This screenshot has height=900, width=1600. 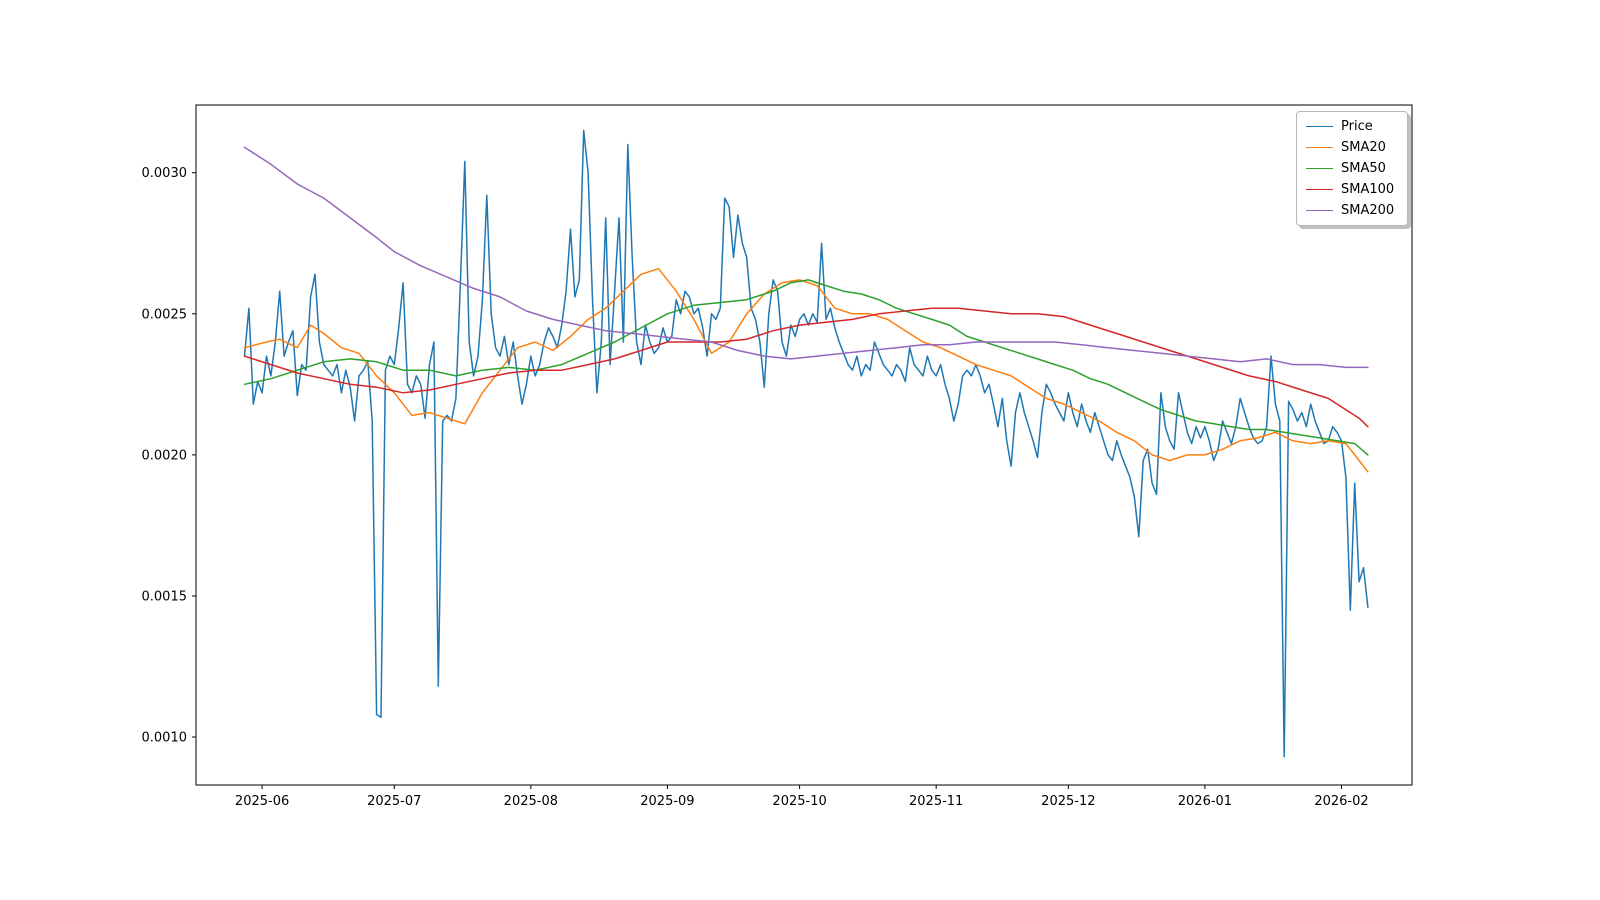 I want to click on x-tick-label: 2025-06, so click(x=262, y=801).